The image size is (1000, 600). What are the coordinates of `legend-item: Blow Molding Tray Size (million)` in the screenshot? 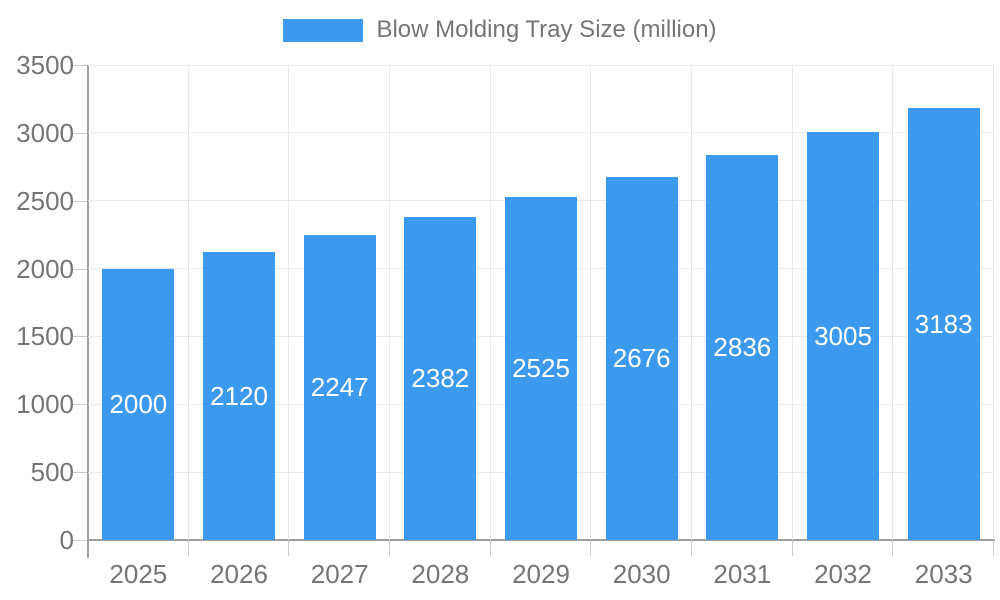 It's located at (500, 30).